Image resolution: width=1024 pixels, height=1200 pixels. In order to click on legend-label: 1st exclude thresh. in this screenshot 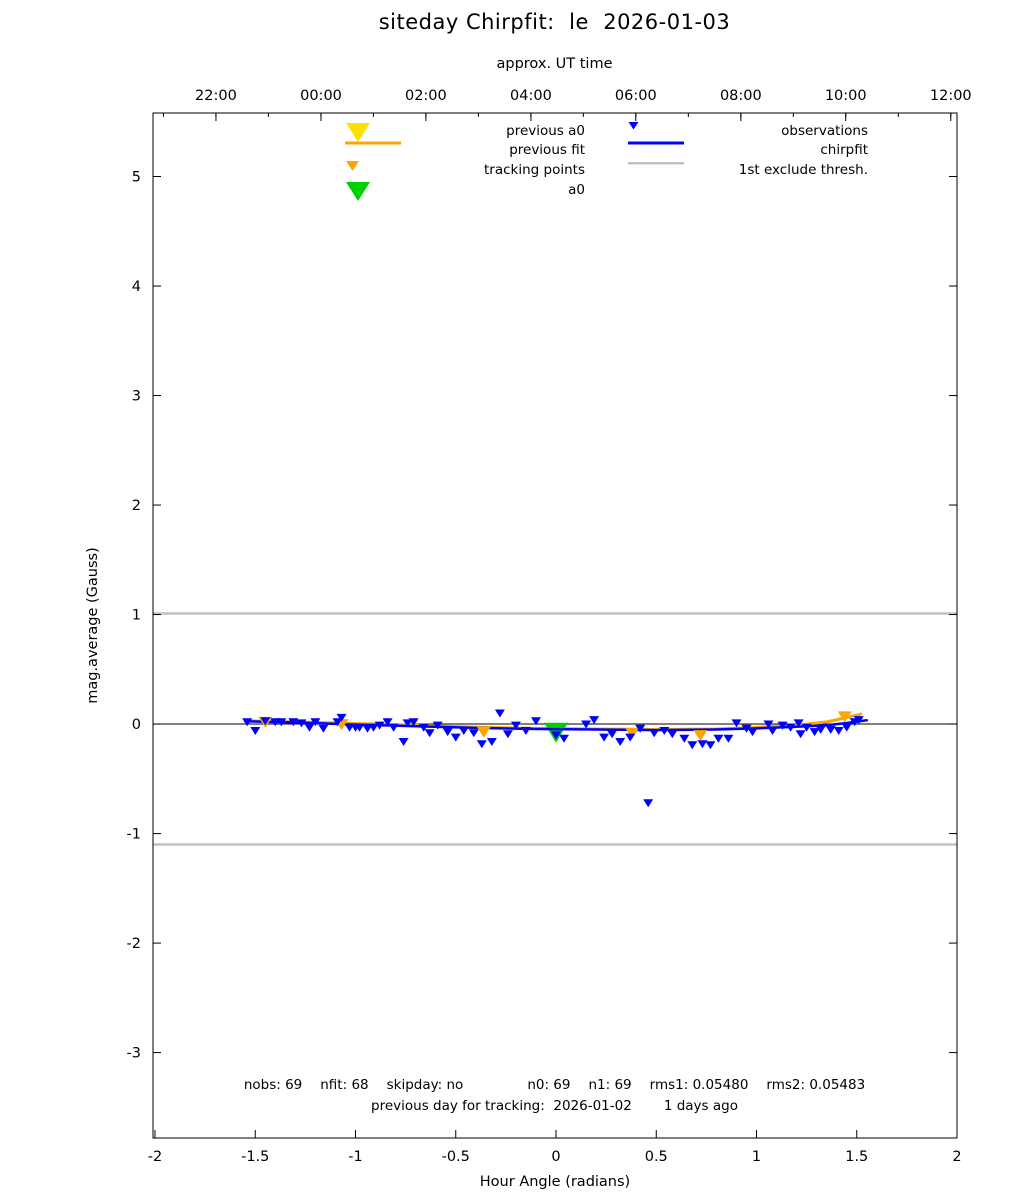, I will do `click(803, 170)`.